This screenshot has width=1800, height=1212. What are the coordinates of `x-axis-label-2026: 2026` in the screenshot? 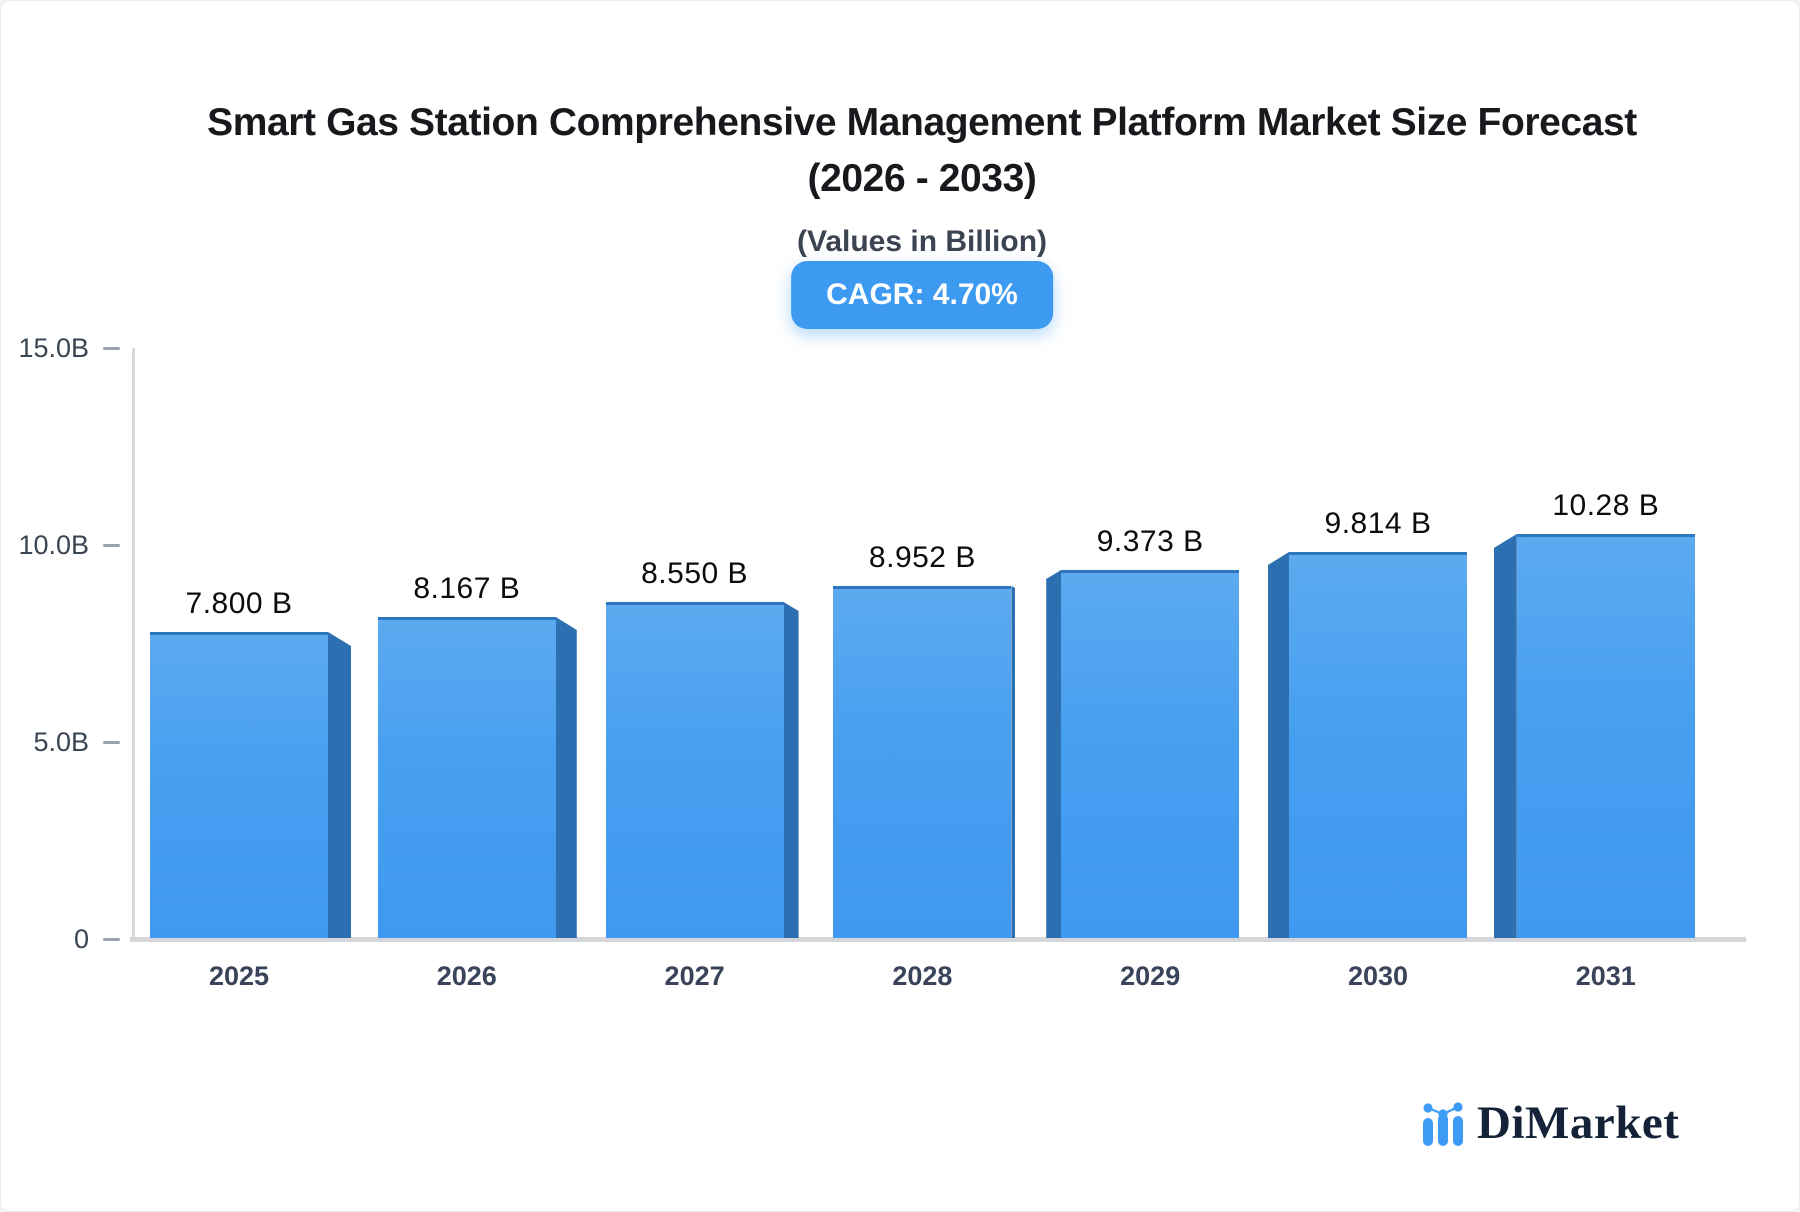 It's located at (466, 976).